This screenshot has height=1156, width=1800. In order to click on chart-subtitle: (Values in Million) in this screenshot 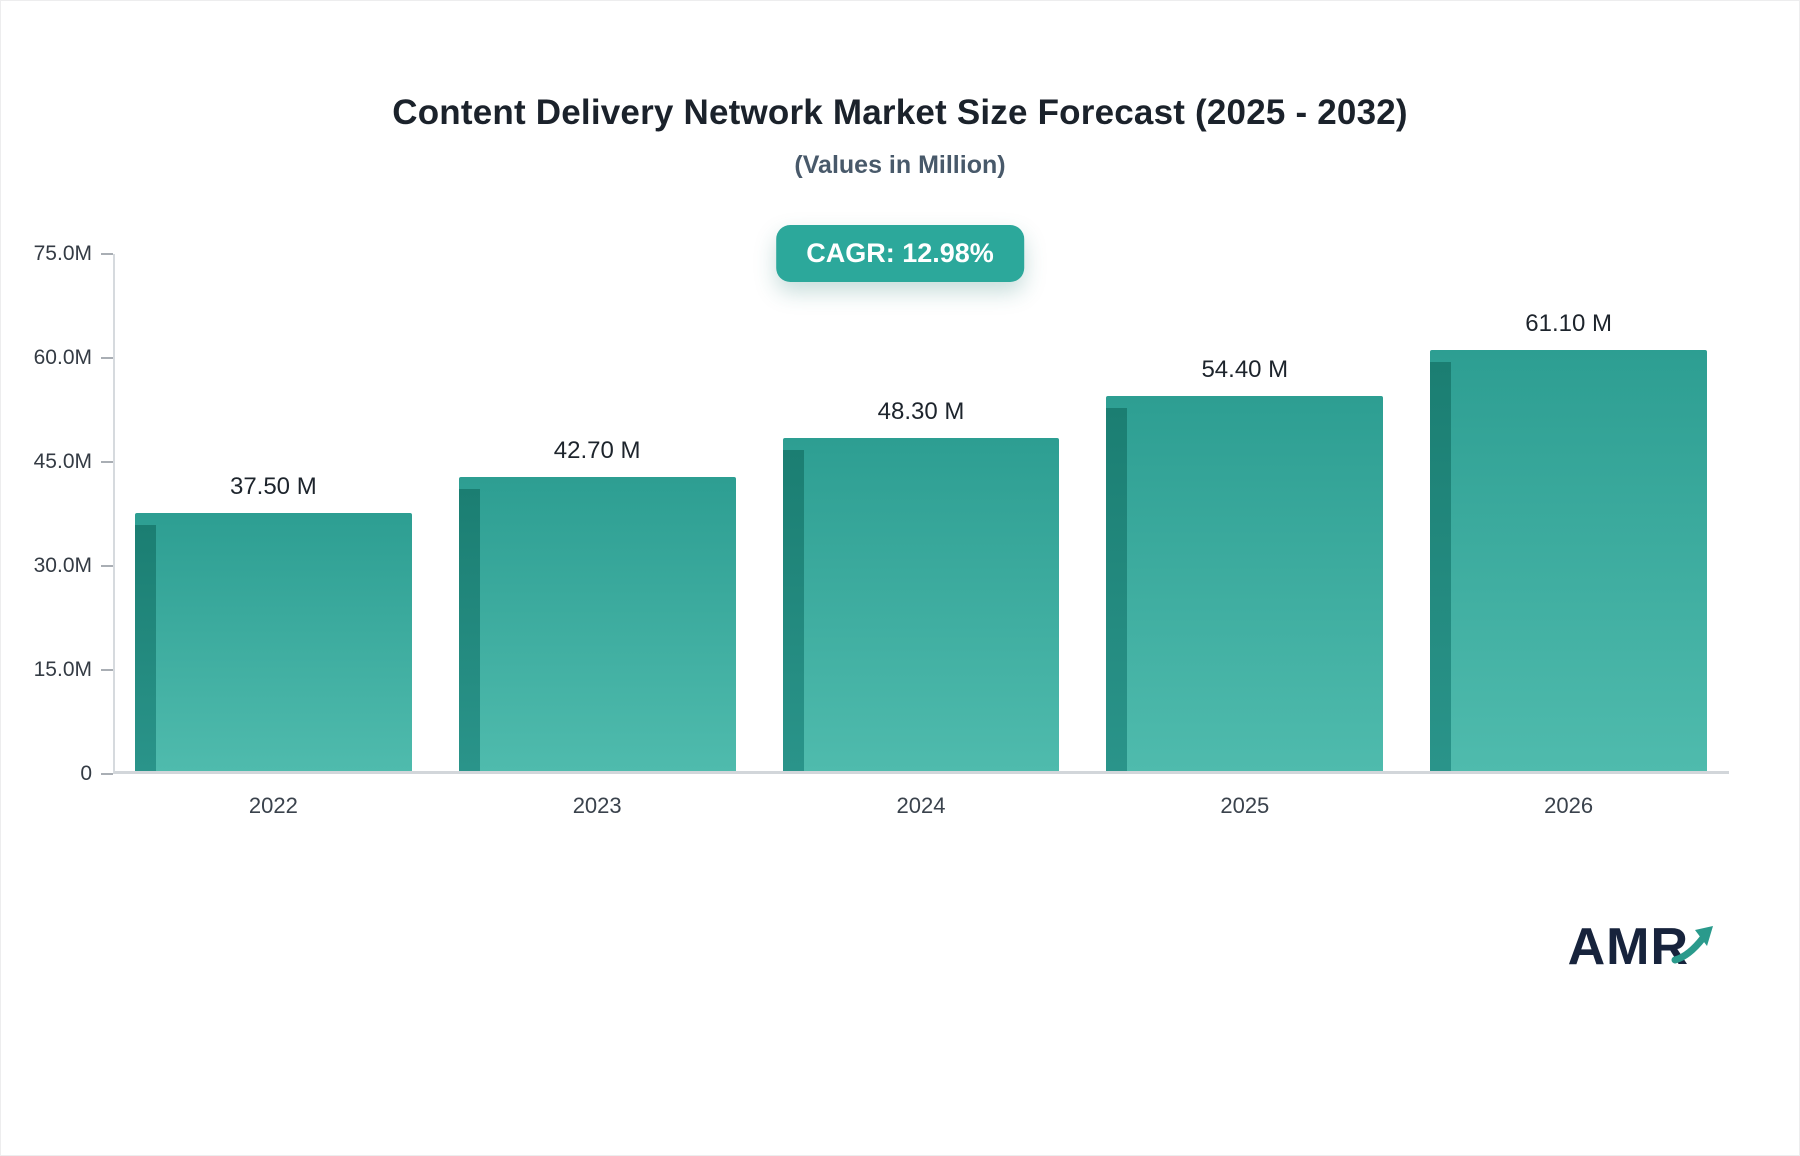, I will do `click(900, 165)`.